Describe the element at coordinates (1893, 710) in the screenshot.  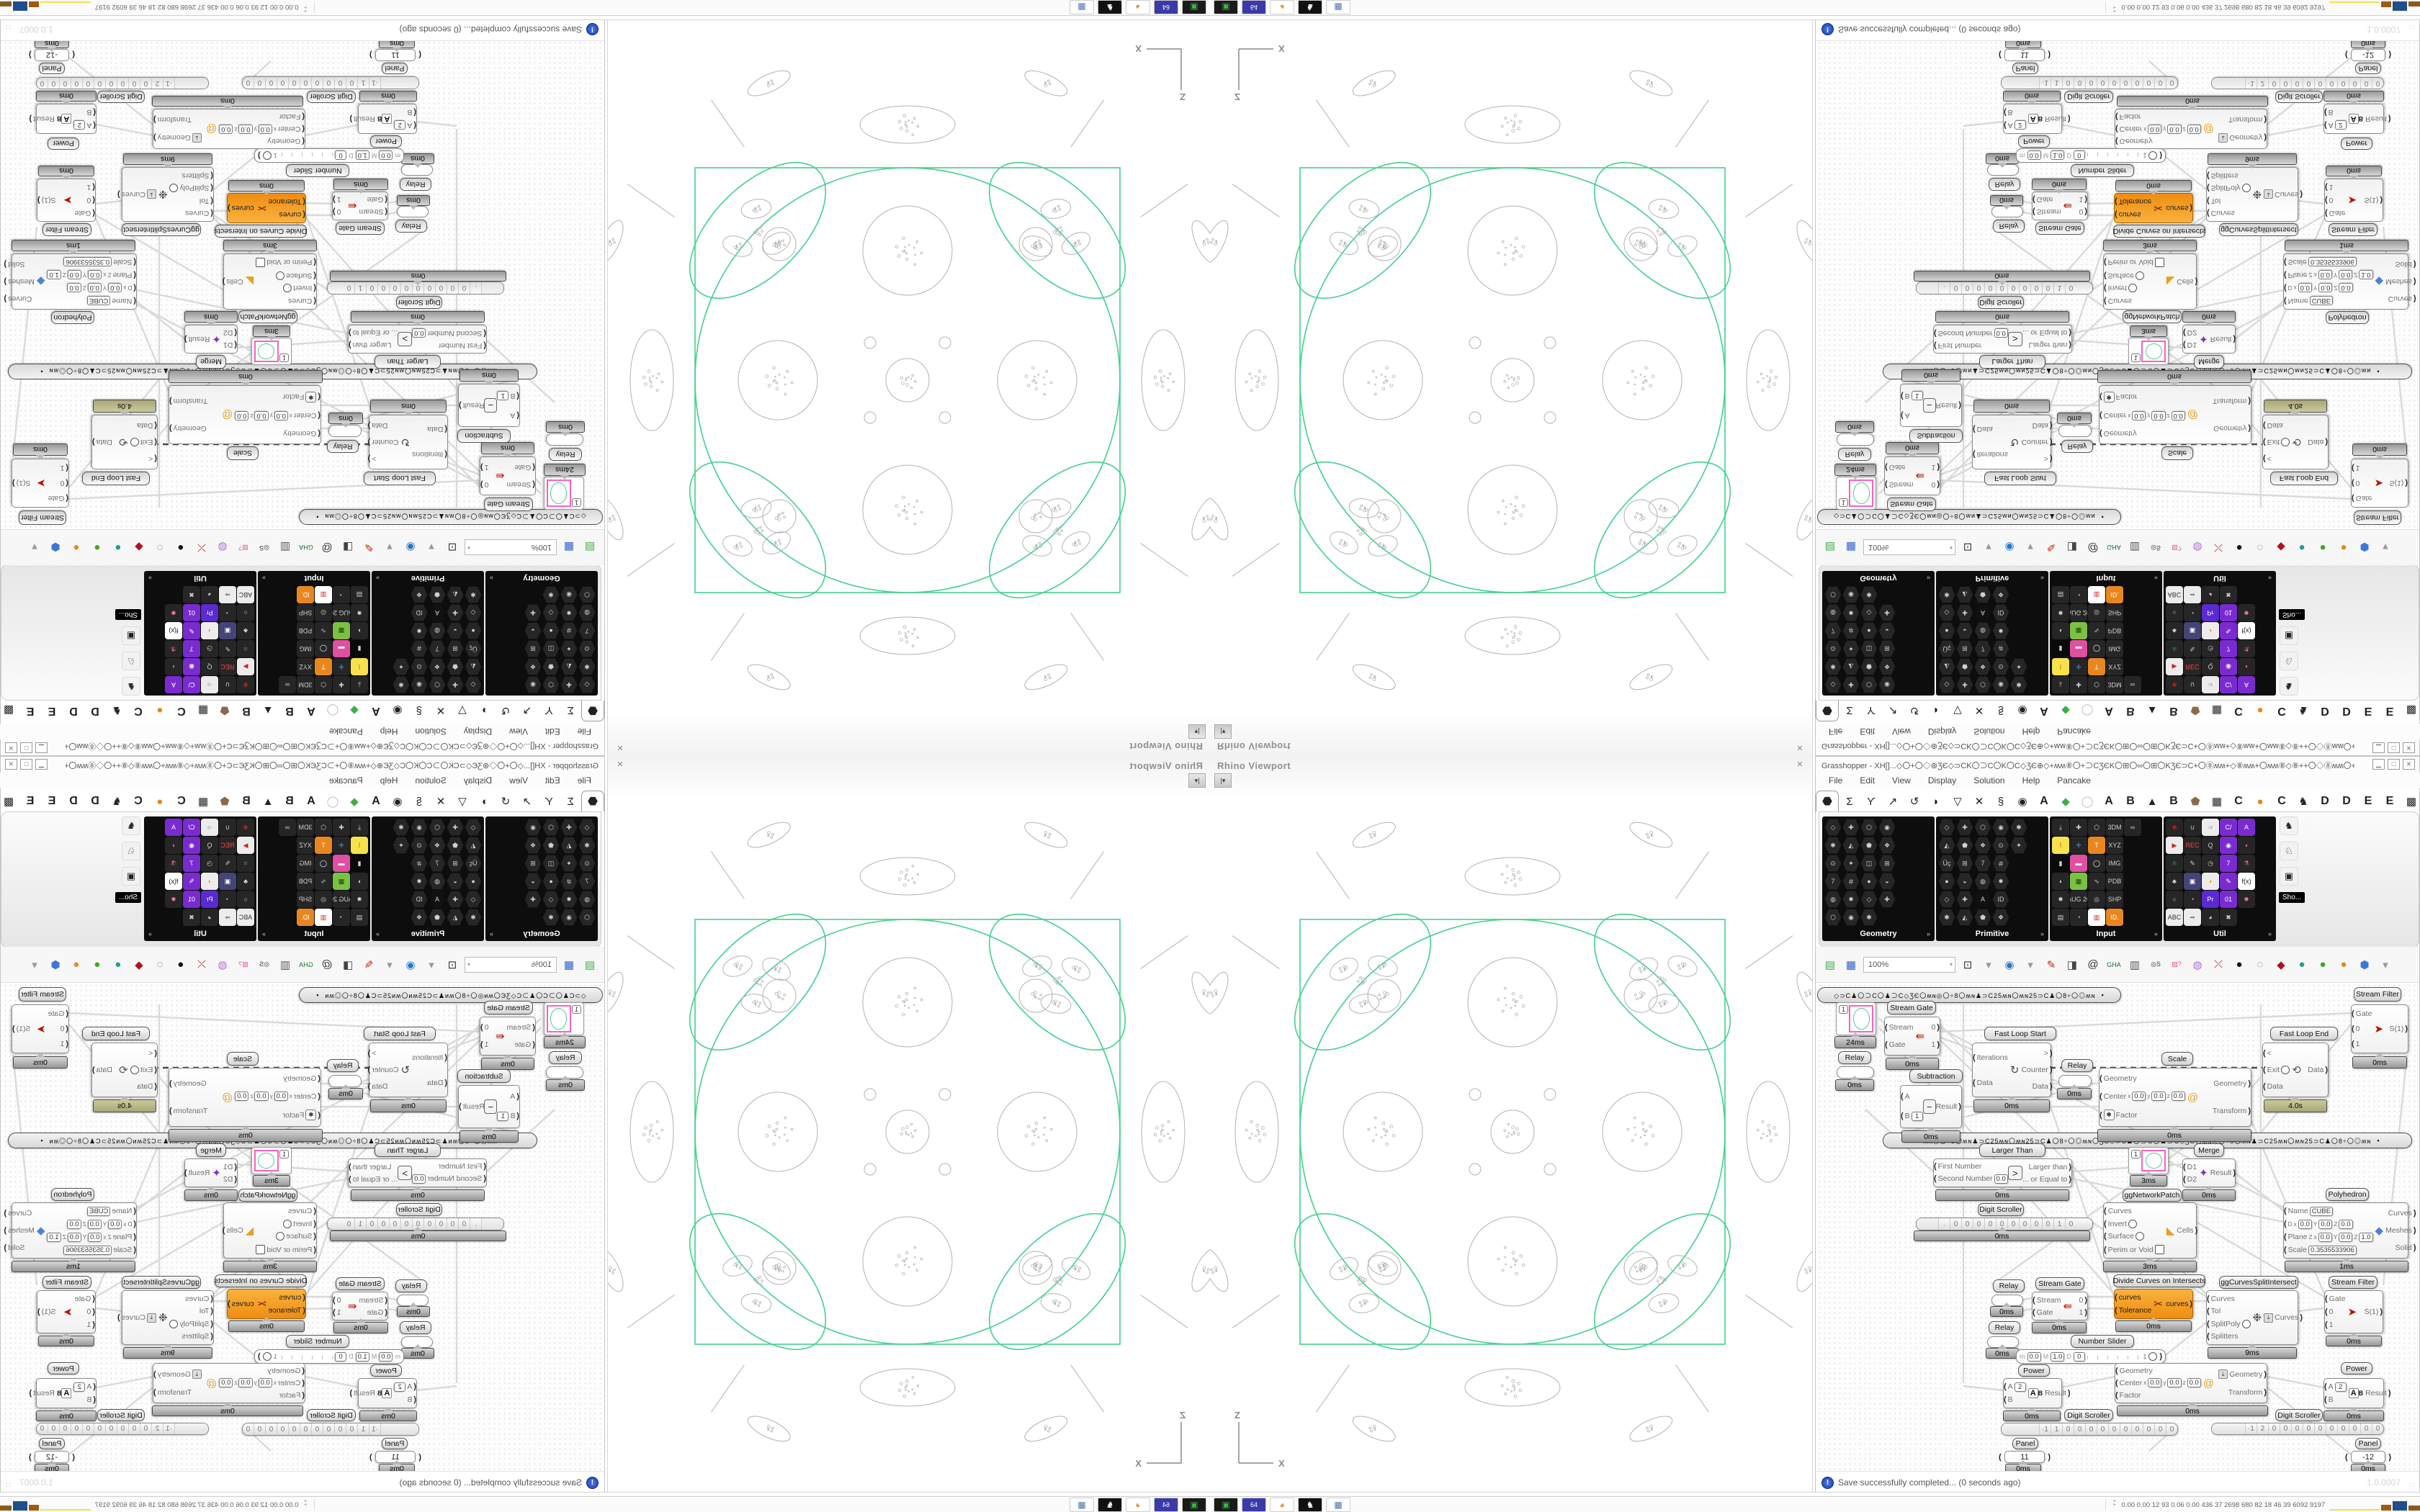
I see `tab-icon: ↗` at that location.